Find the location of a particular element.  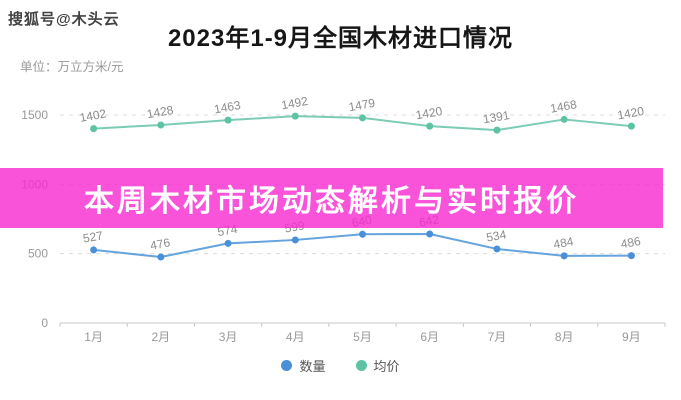

svg-text: 534 is located at coordinates (496, 235).